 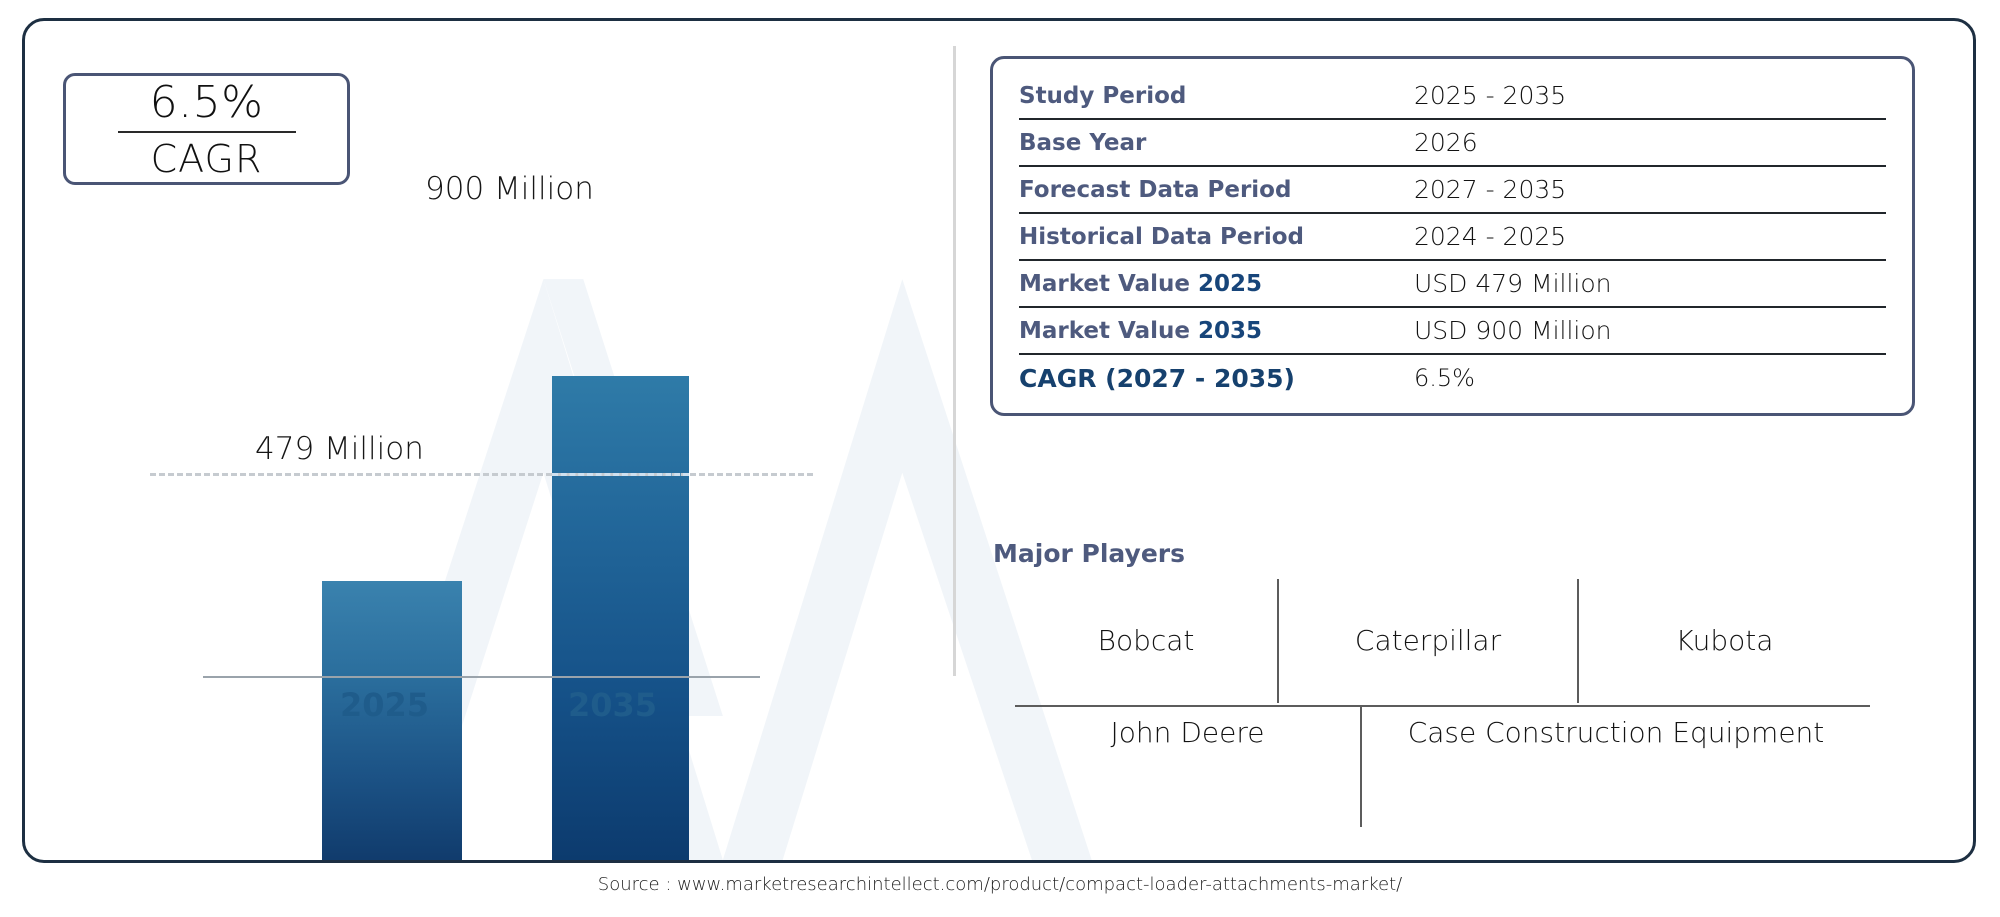 I want to click on table-row-value: 2027 - 2035, so click(x=1490, y=189).